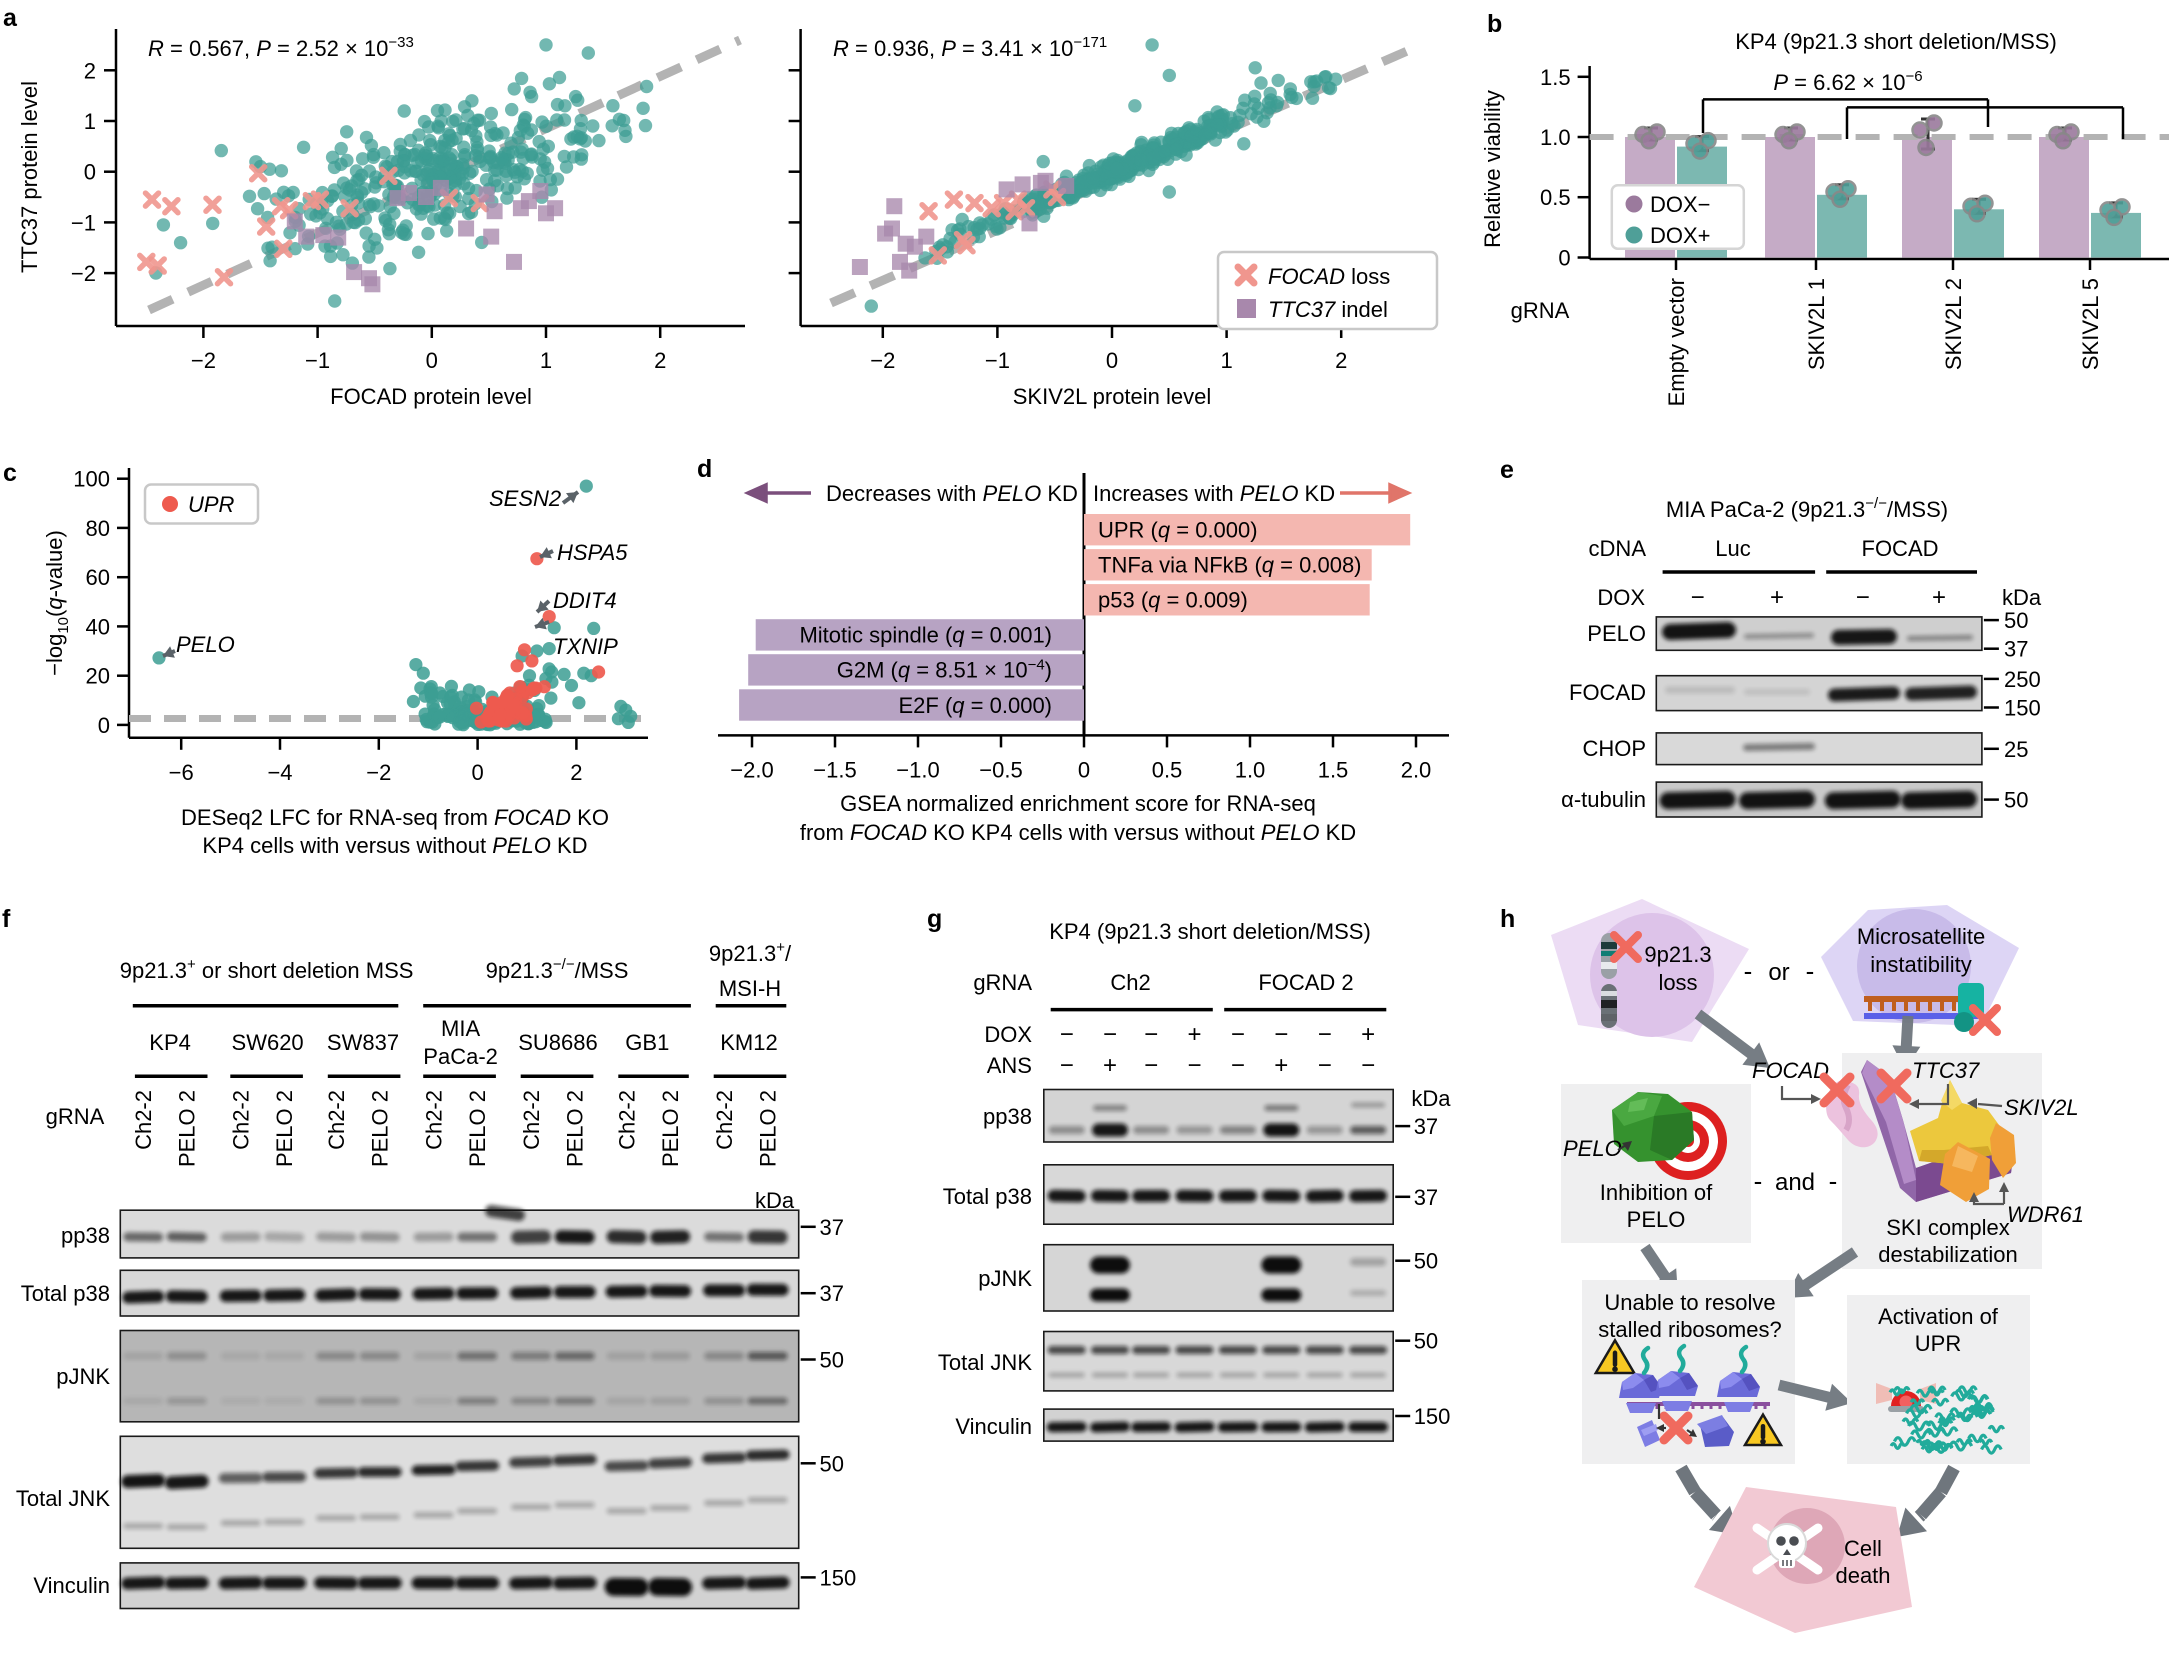 Image resolution: width=2169 pixels, height=1661 pixels. I want to click on svg-text: R = 0.567, P = 2.52 × 10−33, so click(281, 47).